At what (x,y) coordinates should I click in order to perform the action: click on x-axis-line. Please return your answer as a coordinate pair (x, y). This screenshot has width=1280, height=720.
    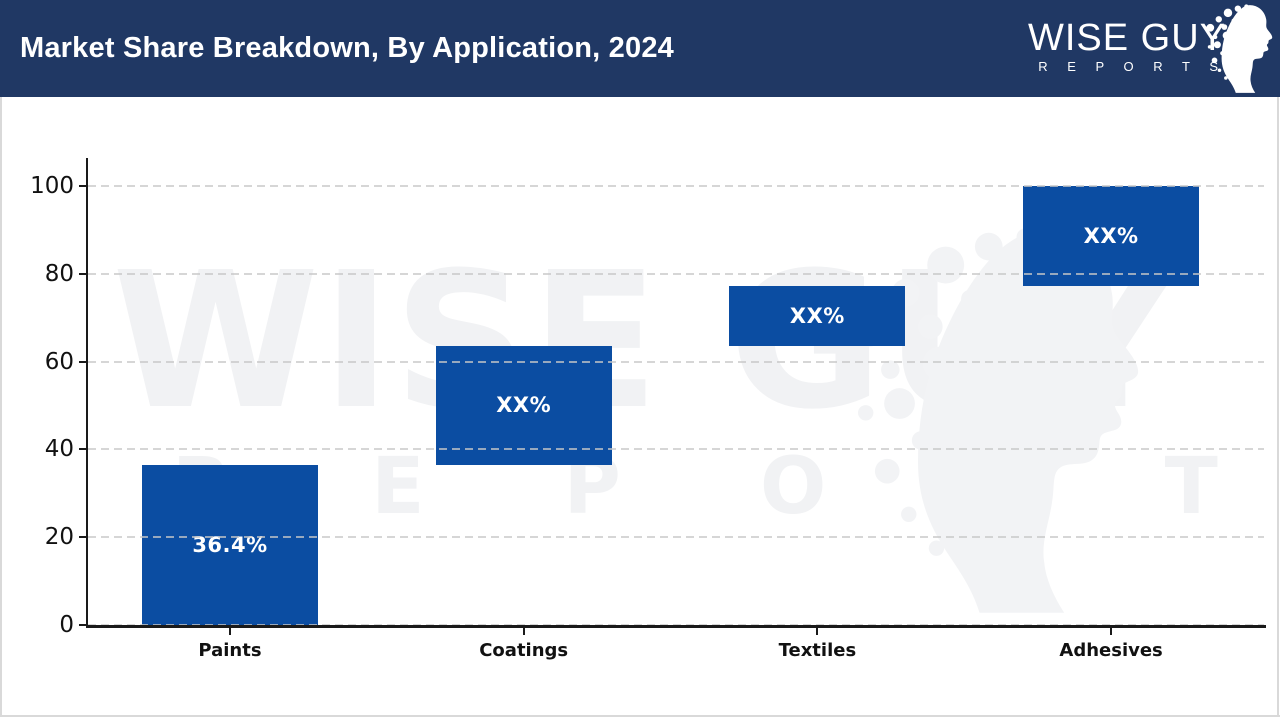
    Looking at the image, I should click on (676, 626).